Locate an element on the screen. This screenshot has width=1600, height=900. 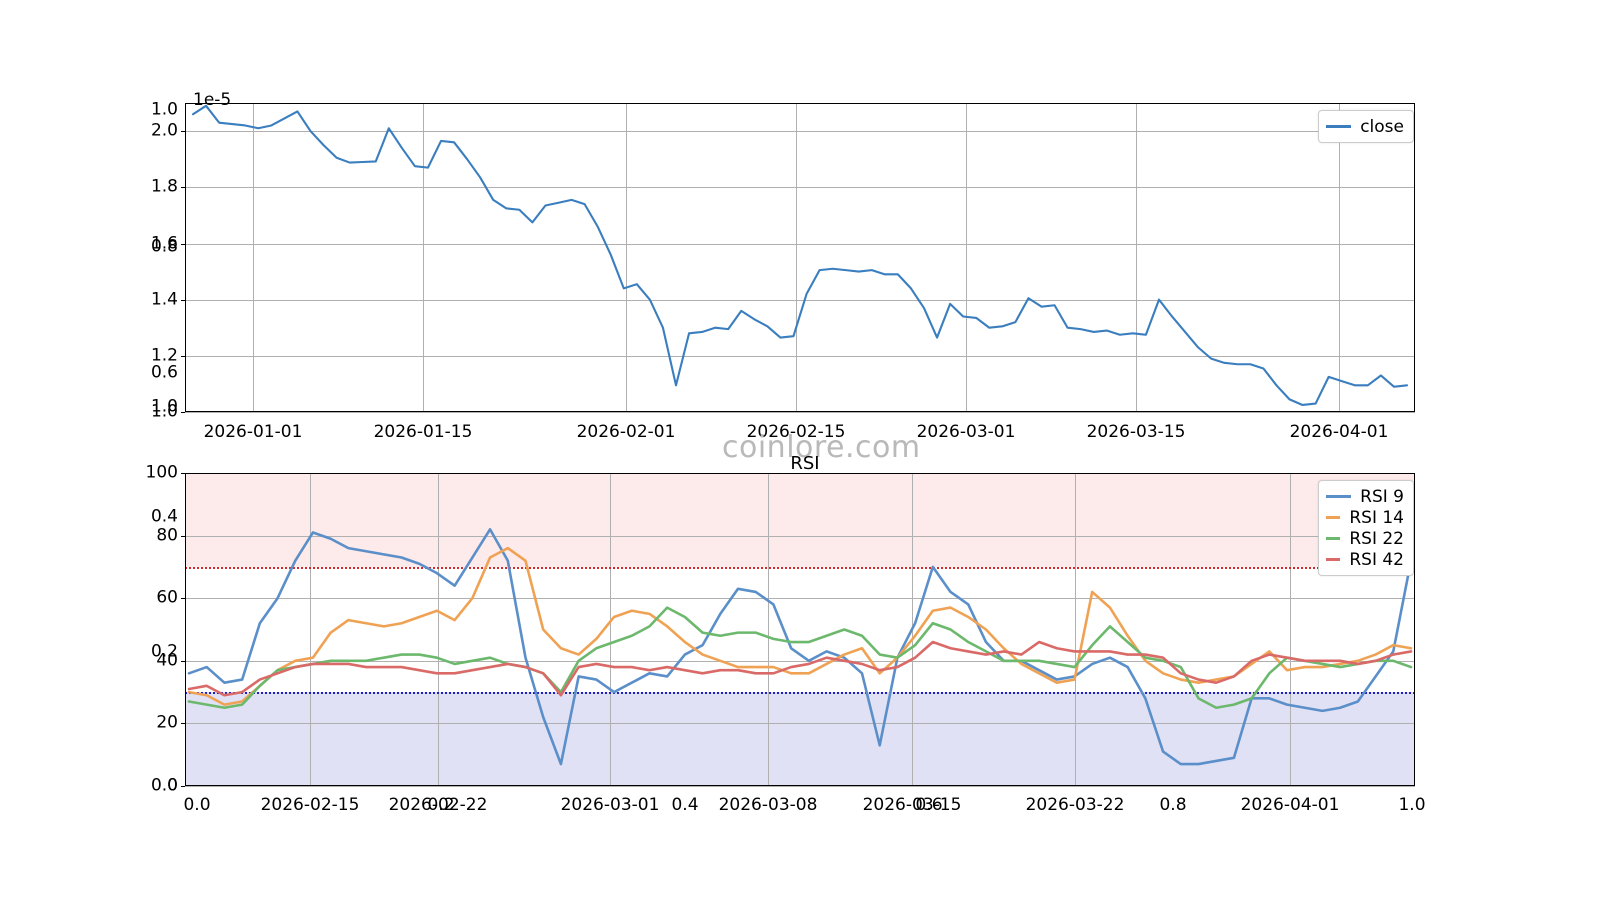
rsi-y-tick-label-secondary: 0.4 is located at coordinates (164, 516).